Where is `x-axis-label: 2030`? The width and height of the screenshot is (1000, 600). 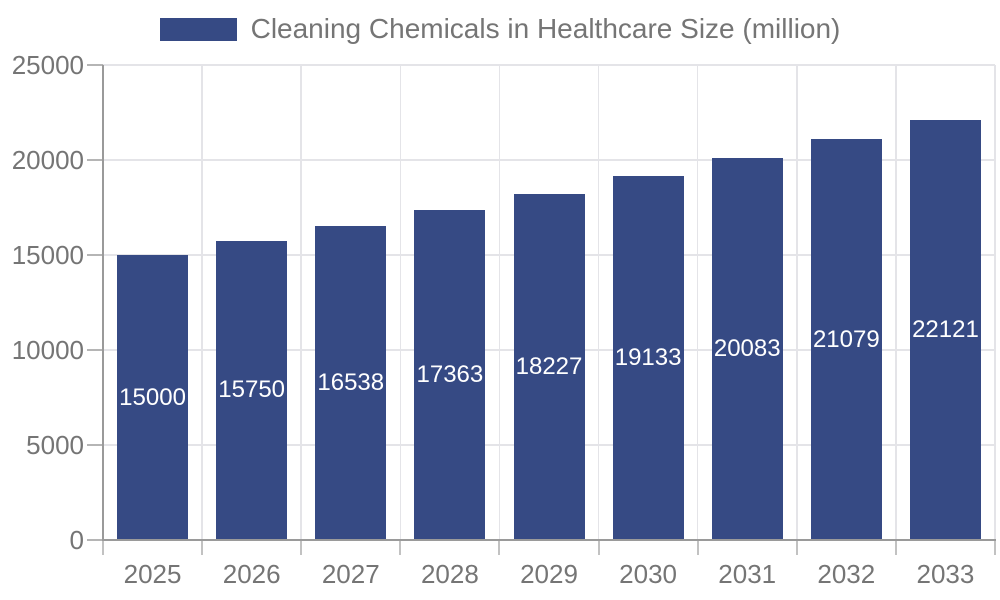
x-axis-label: 2030 is located at coordinates (648, 574).